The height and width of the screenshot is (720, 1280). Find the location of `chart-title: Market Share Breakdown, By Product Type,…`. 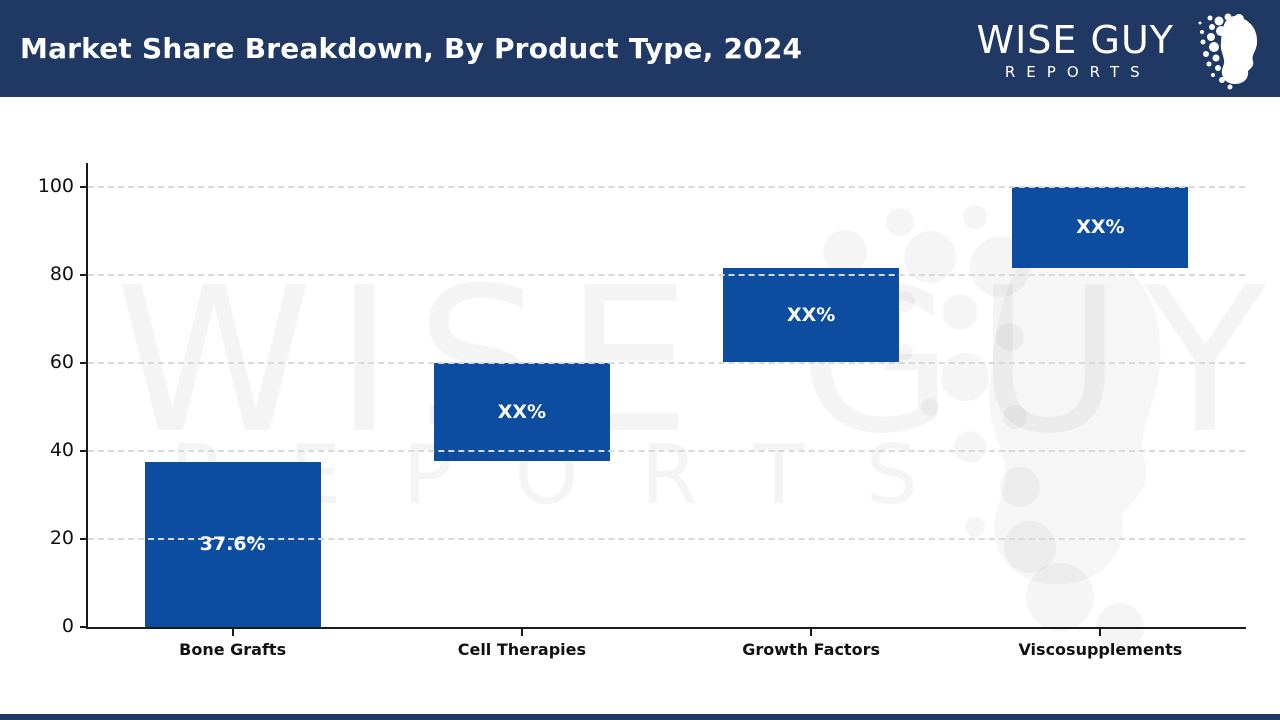

chart-title: Market Share Breakdown, By Product Type,… is located at coordinates (411, 48).